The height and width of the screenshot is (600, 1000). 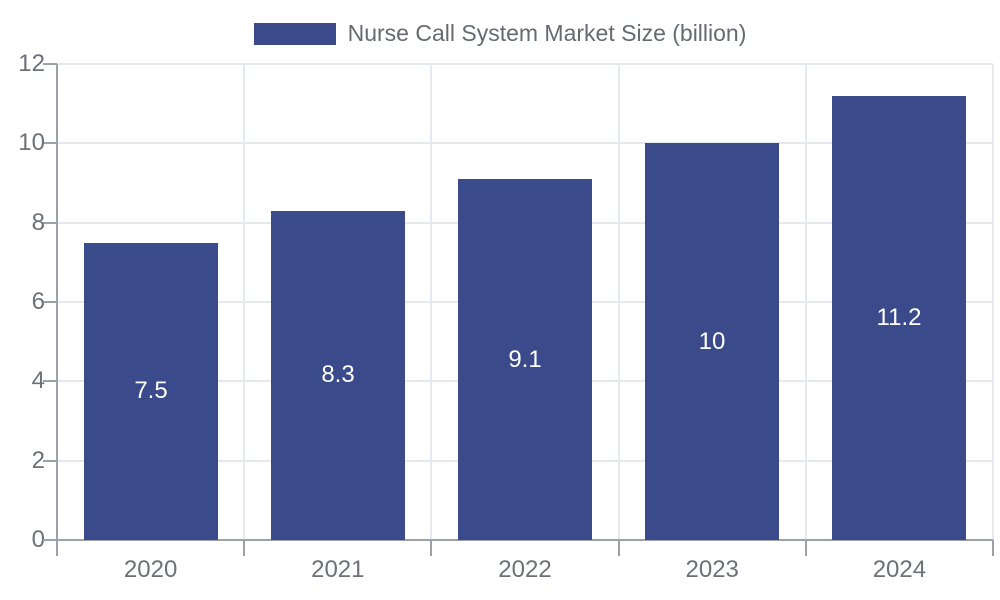 What do you see at coordinates (525, 569) in the screenshot?
I see `x-tick-label-2022: 2022` at bounding box center [525, 569].